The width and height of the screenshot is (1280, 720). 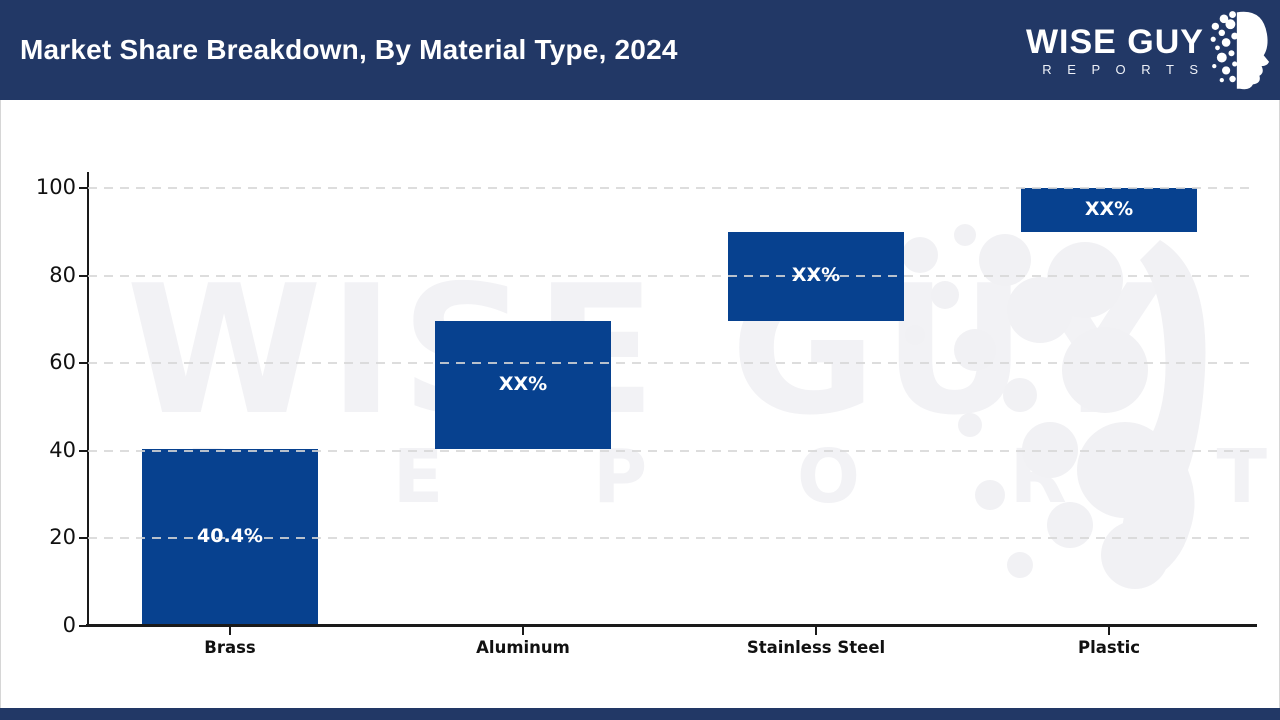 I want to click on x-tick-label: Brass, so click(x=230, y=647).